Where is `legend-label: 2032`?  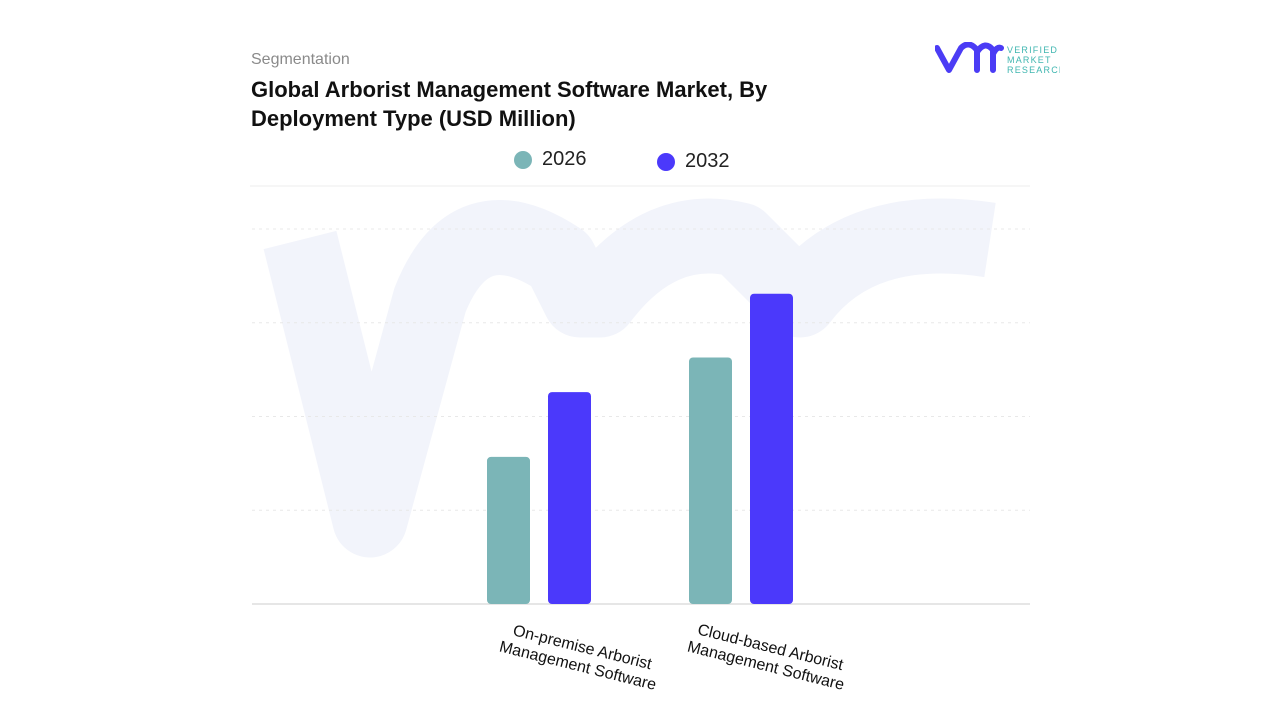
legend-label: 2032 is located at coordinates (707, 161).